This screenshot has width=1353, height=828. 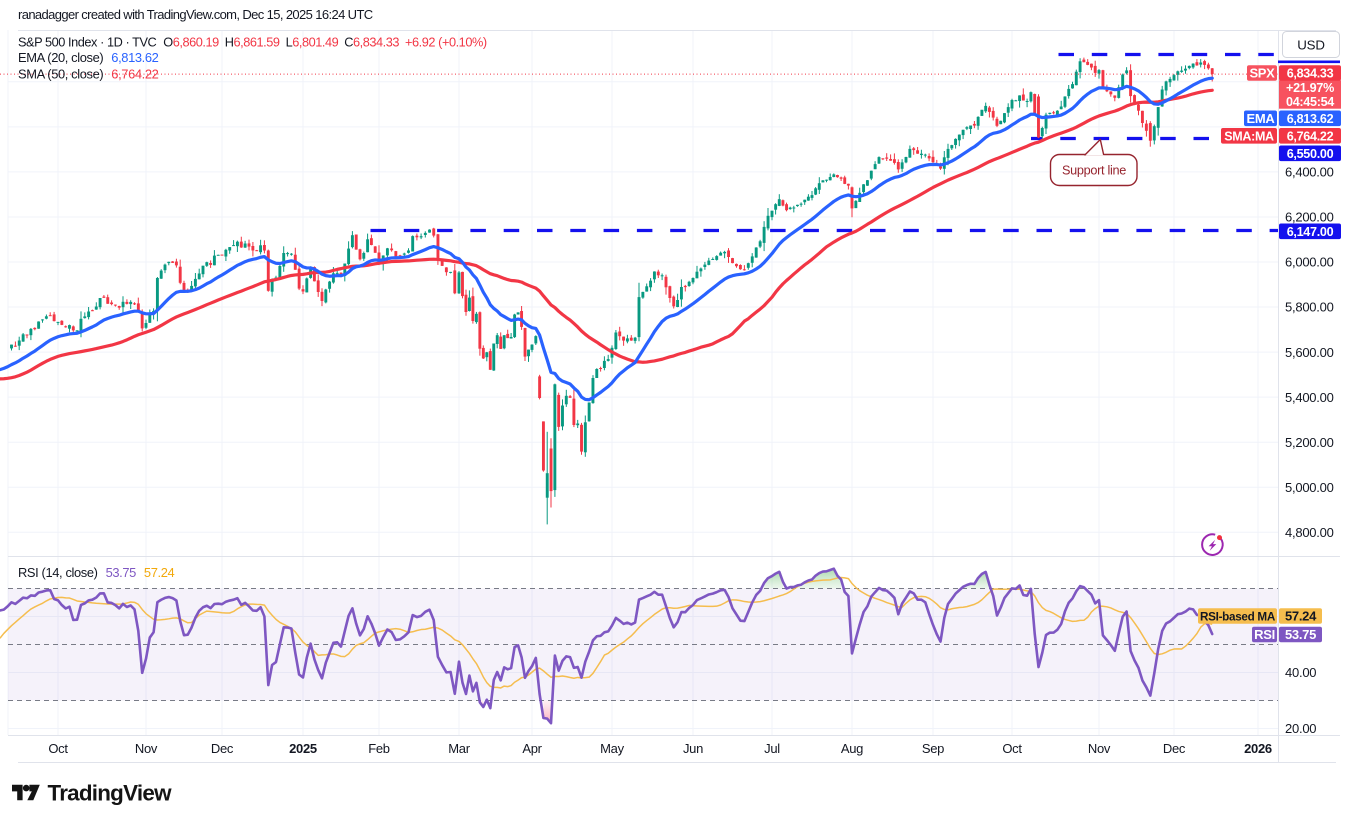 I want to click on svg-text: 5,800.00, so click(x=1309, y=307).